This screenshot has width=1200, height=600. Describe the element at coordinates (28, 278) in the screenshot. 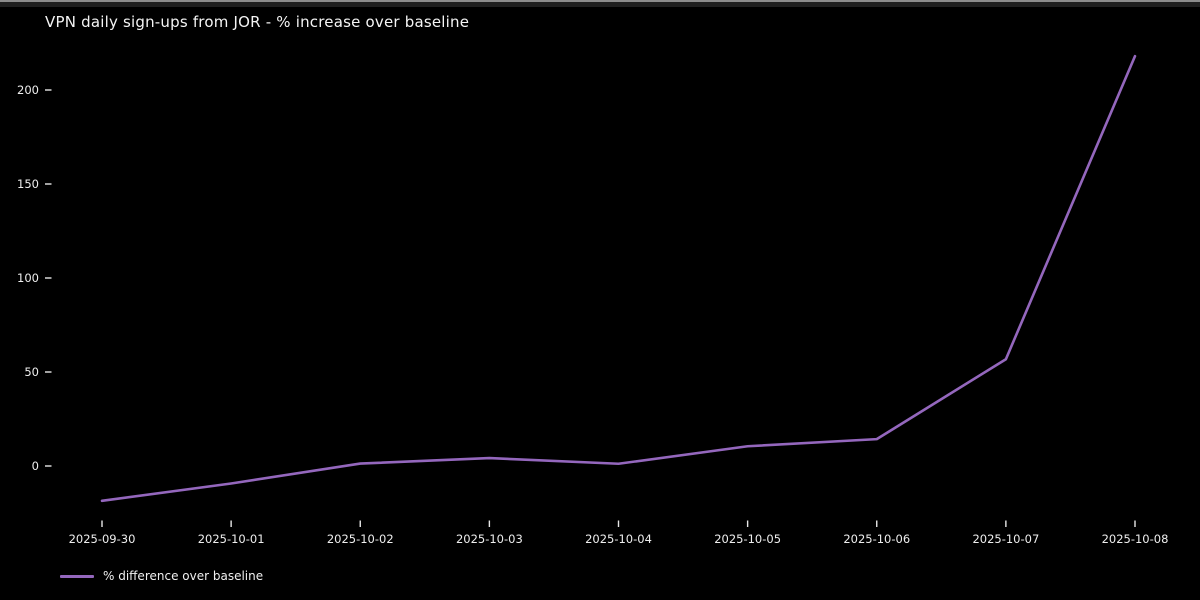

I see `y-tick-label: 100` at that location.